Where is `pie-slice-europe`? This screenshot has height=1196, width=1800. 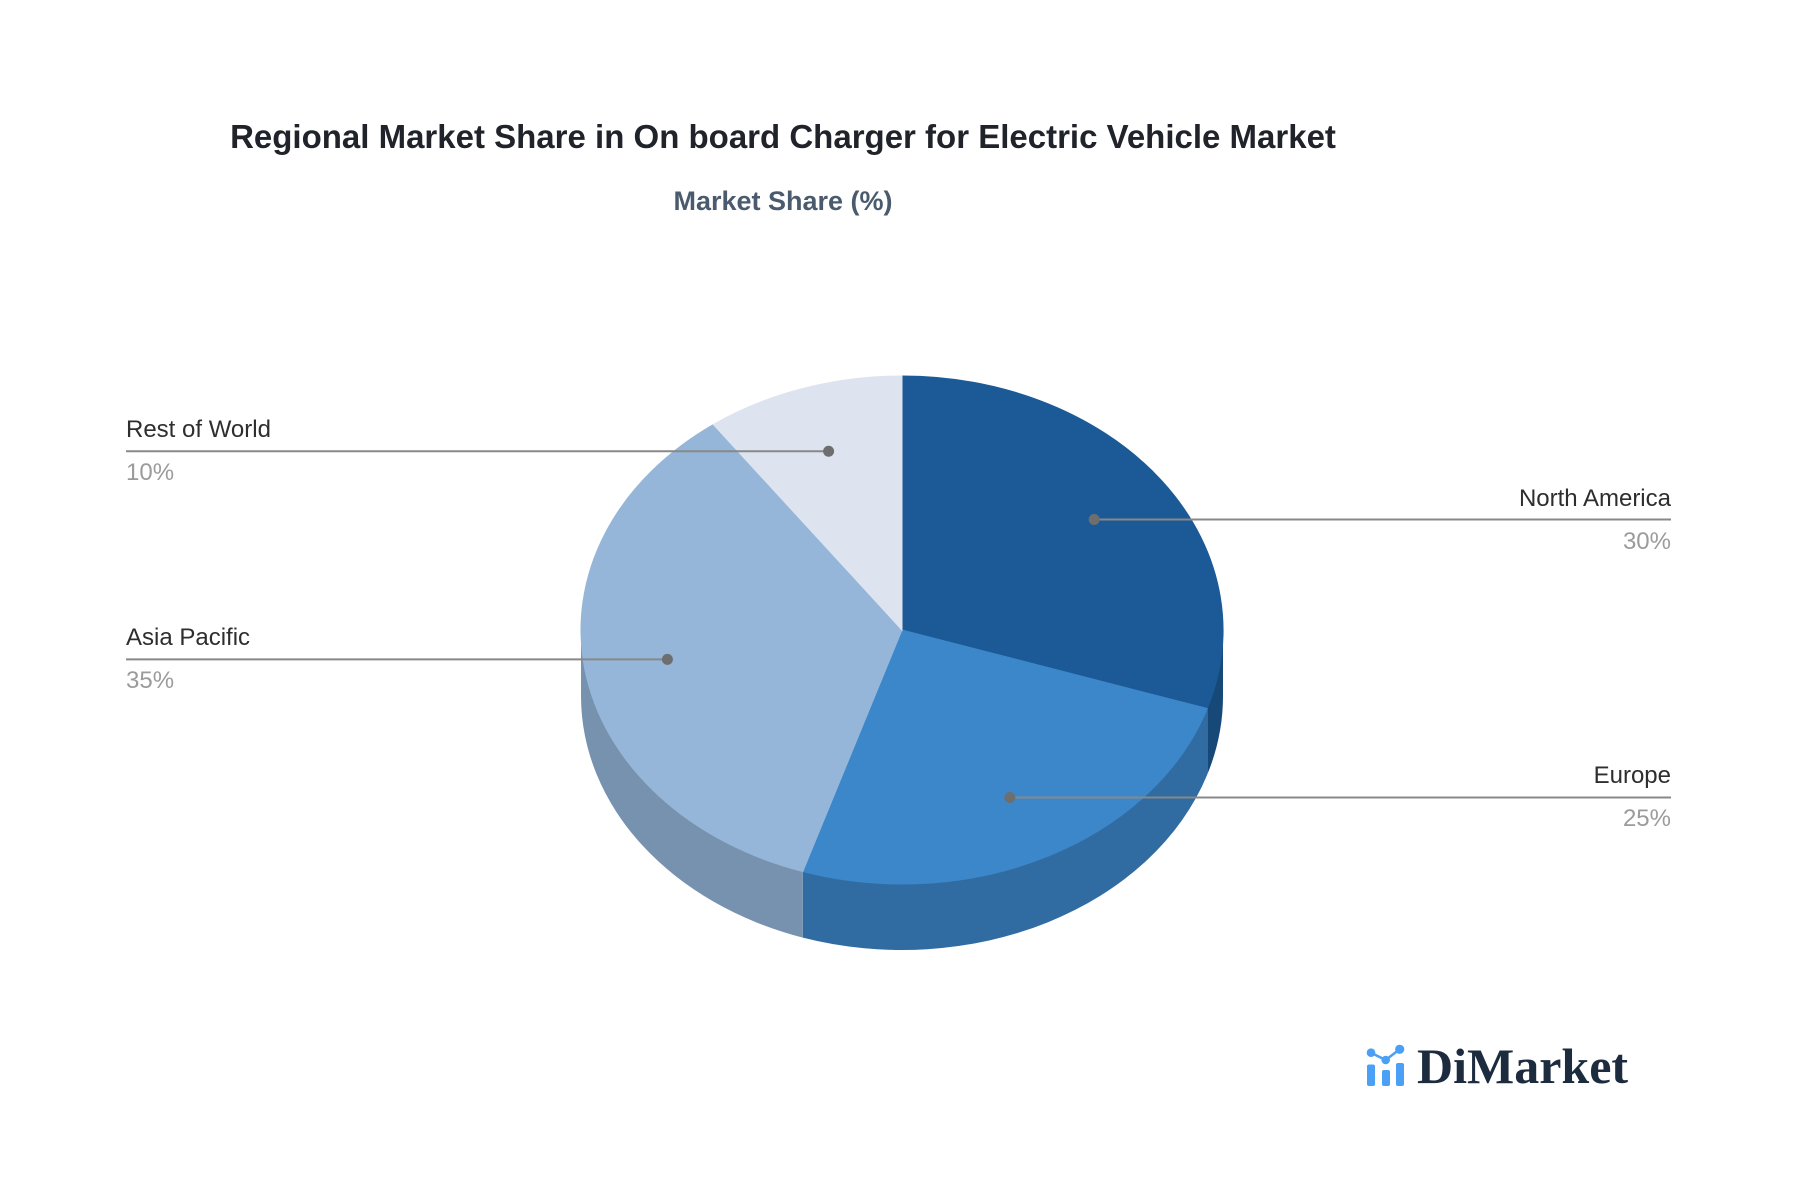
pie-slice-europe is located at coordinates (1005, 757).